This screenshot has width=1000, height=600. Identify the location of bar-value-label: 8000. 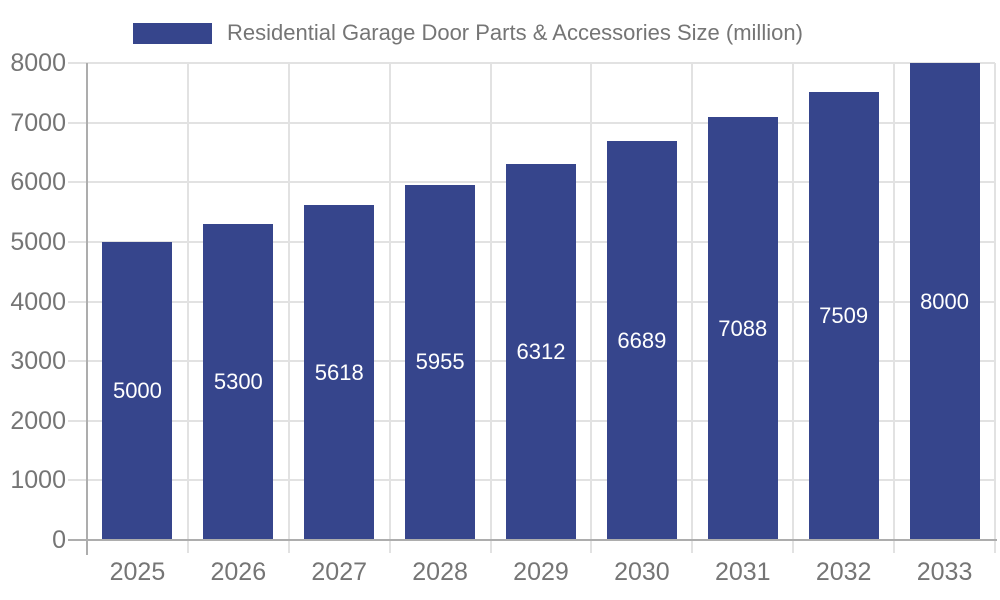
(945, 301).